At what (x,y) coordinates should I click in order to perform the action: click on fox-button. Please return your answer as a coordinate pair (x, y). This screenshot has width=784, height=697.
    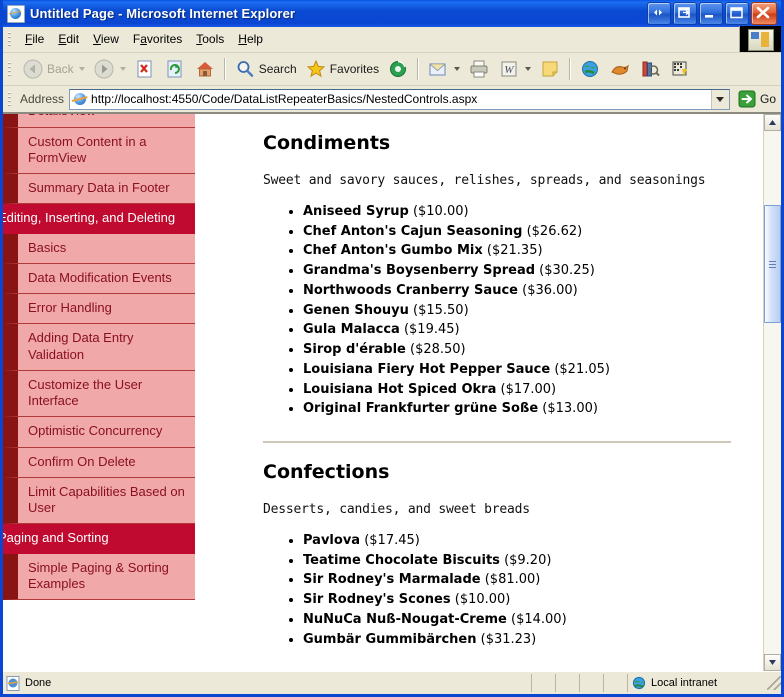
    Looking at the image, I should click on (620, 69).